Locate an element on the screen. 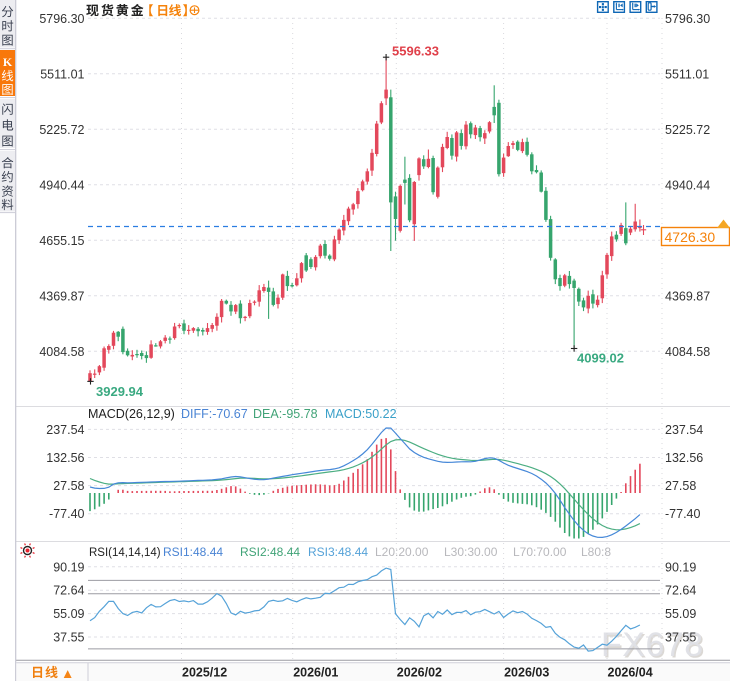 The height and width of the screenshot is (686, 730). svg-text: 2026/04 is located at coordinates (630, 673).